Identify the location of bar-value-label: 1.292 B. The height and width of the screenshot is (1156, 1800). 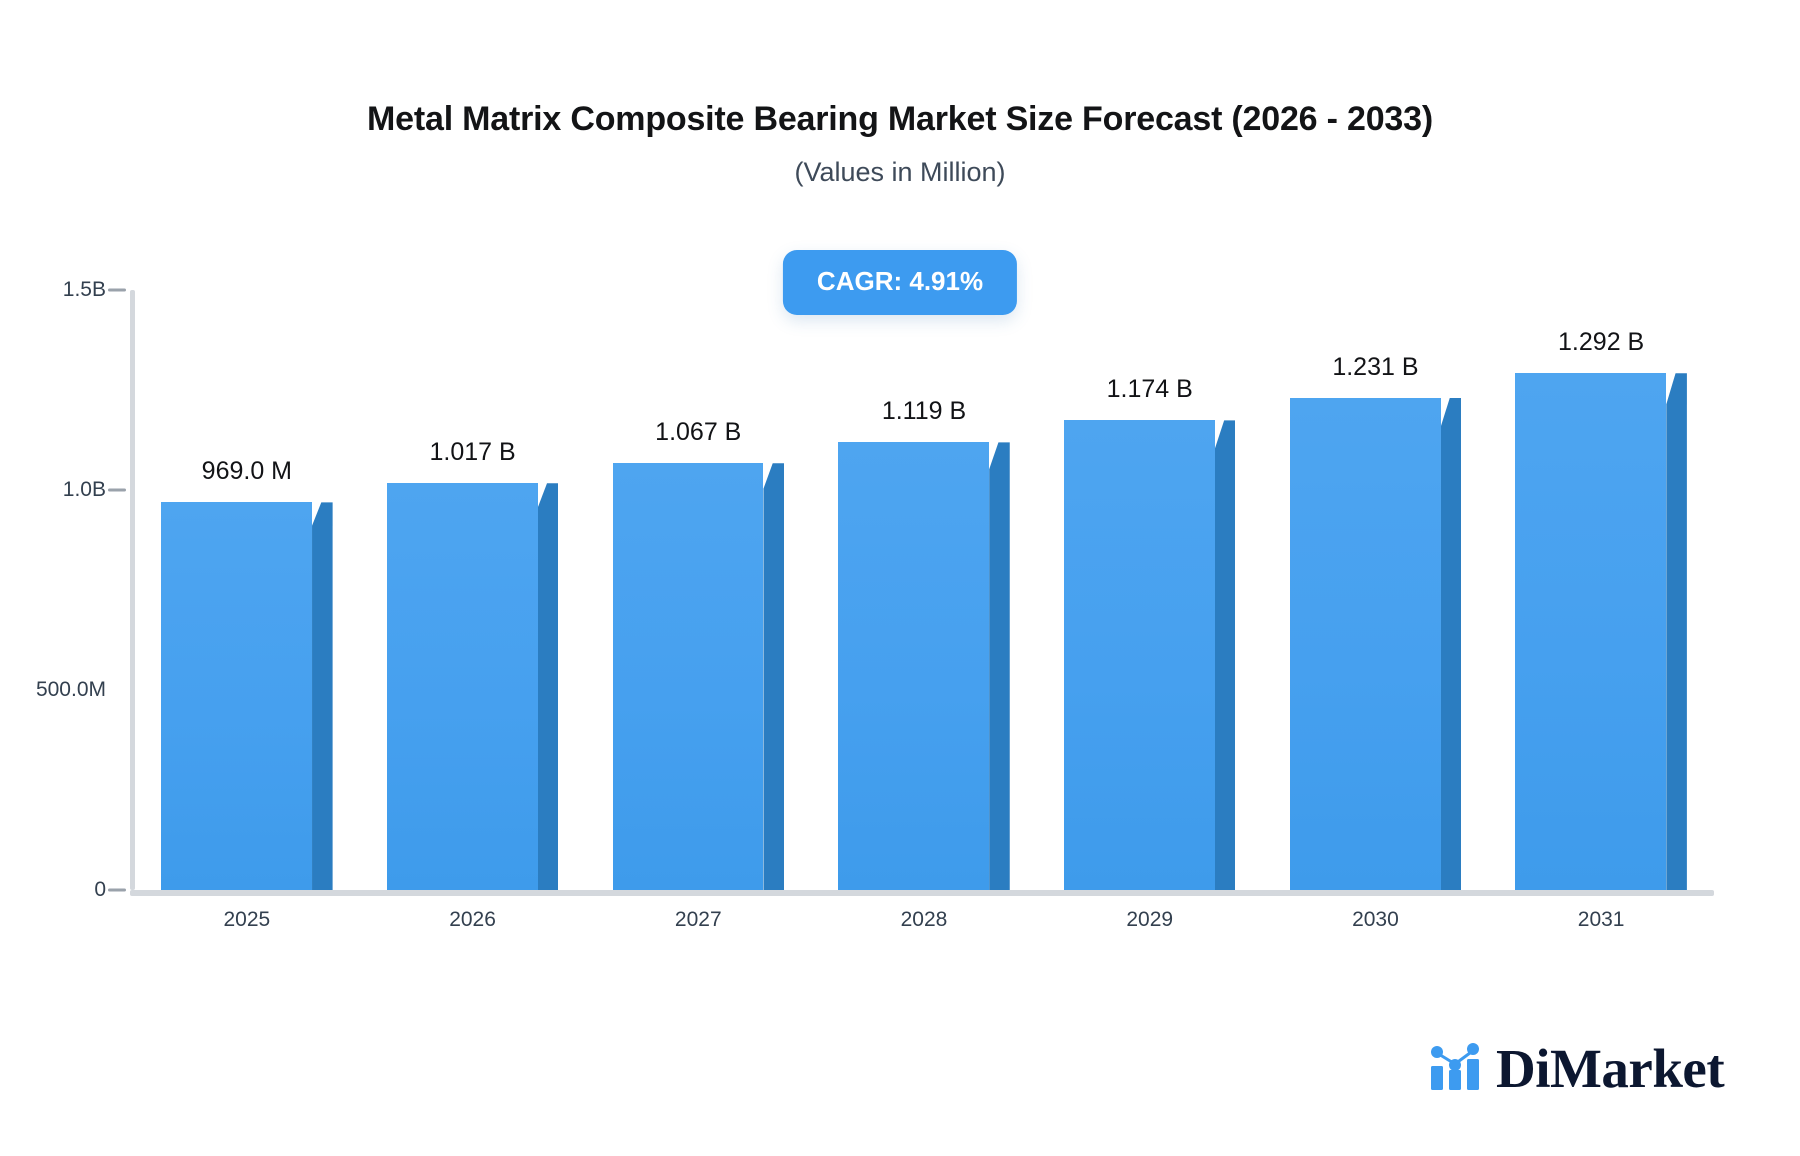
(1601, 342).